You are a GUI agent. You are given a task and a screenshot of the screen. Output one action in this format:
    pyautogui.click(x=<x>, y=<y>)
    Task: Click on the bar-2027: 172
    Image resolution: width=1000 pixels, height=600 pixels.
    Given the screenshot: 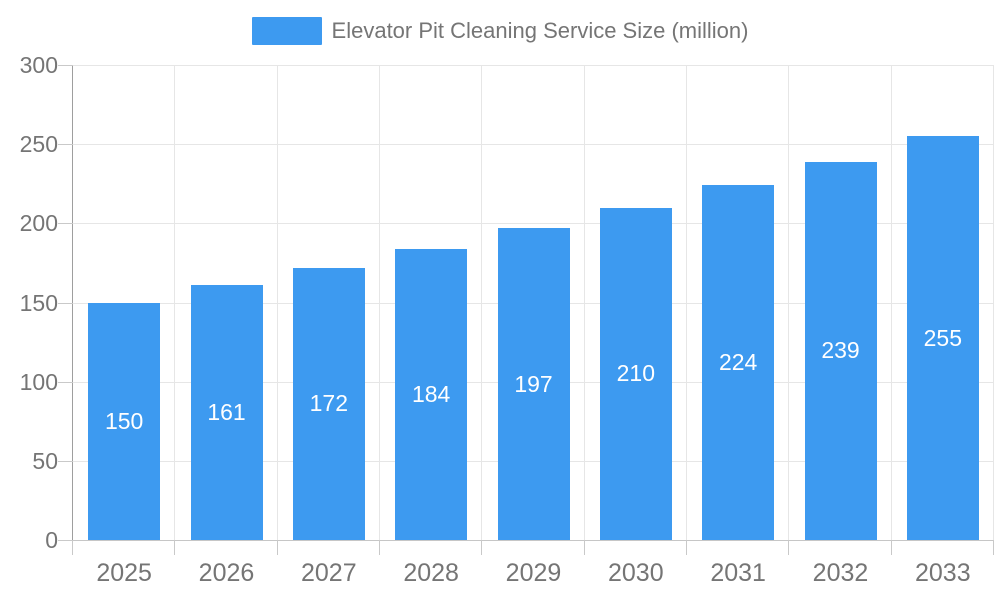 What is the action you would take?
    pyautogui.click(x=328, y=403)
    